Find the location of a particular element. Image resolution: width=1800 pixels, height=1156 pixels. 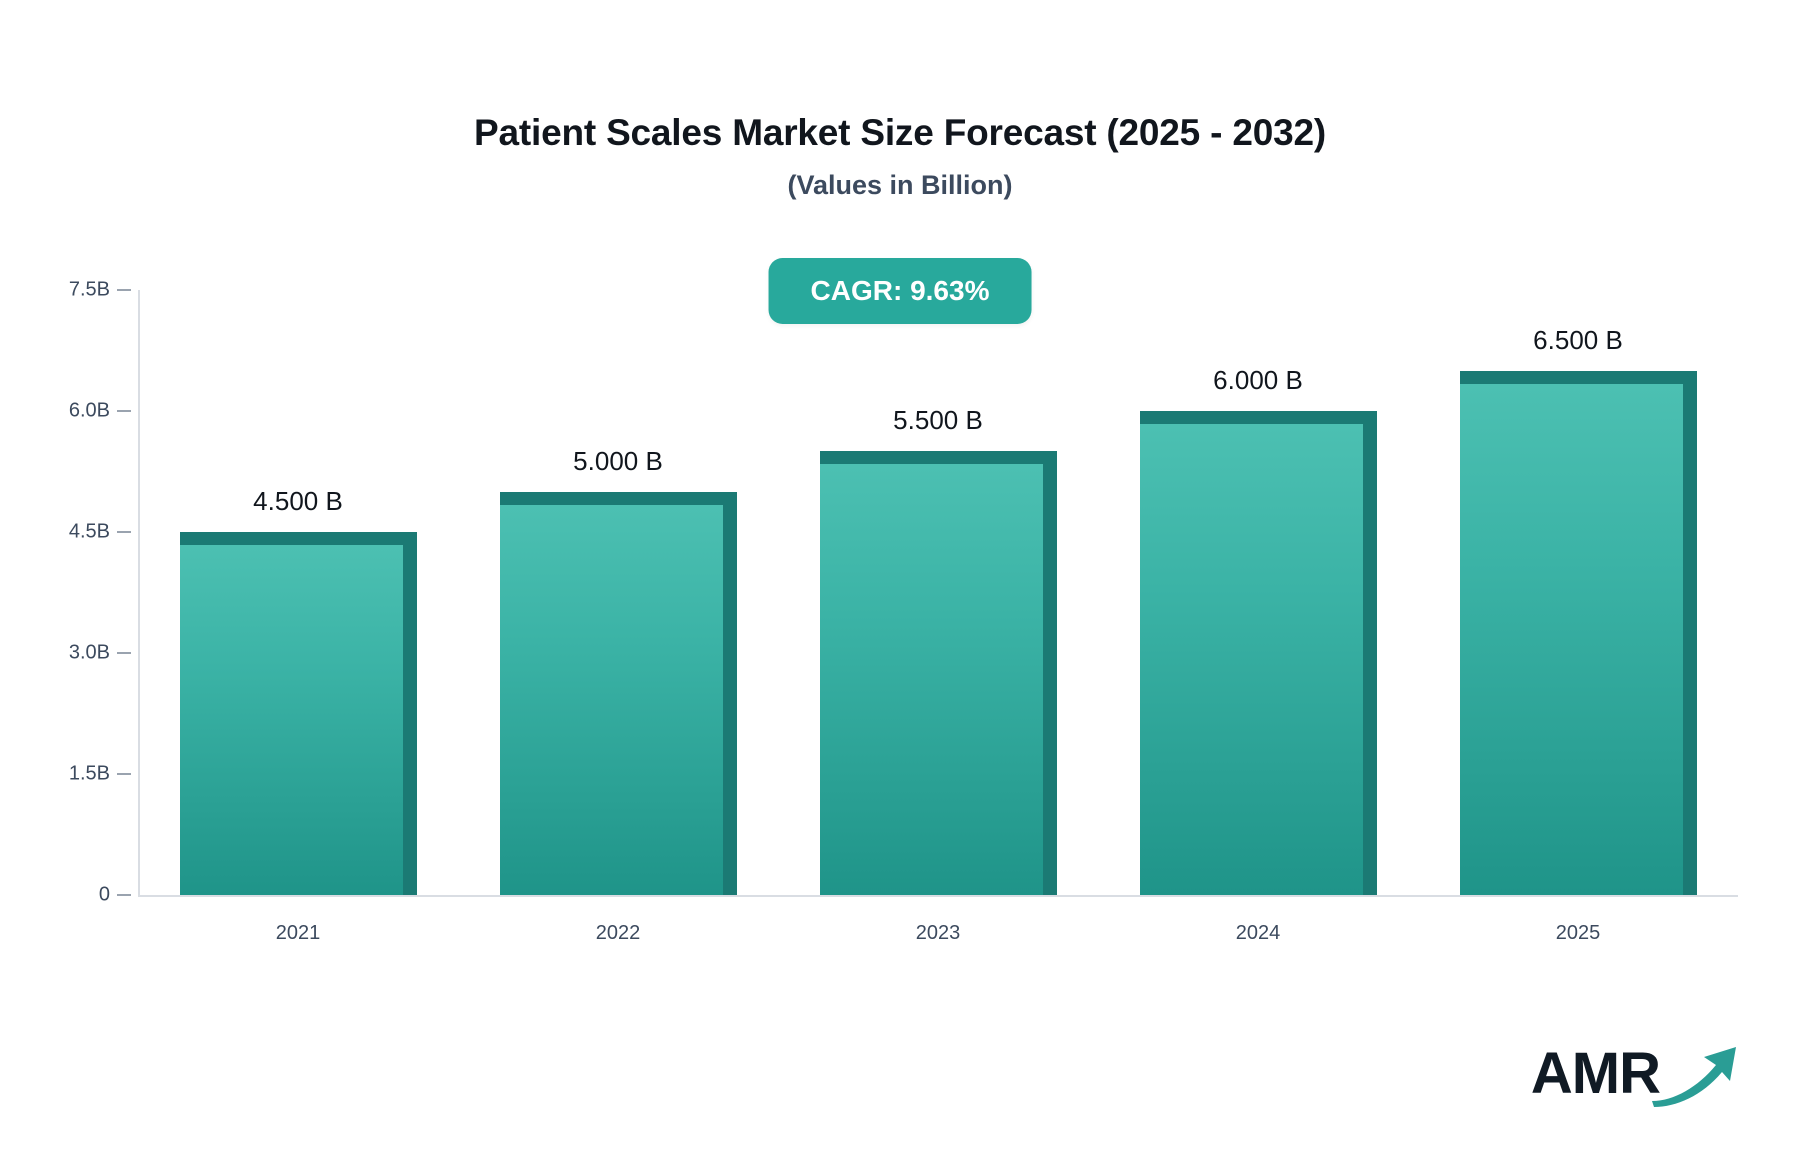

y-axis-tick-label: 3.0B is located at coordinates (89, 652).